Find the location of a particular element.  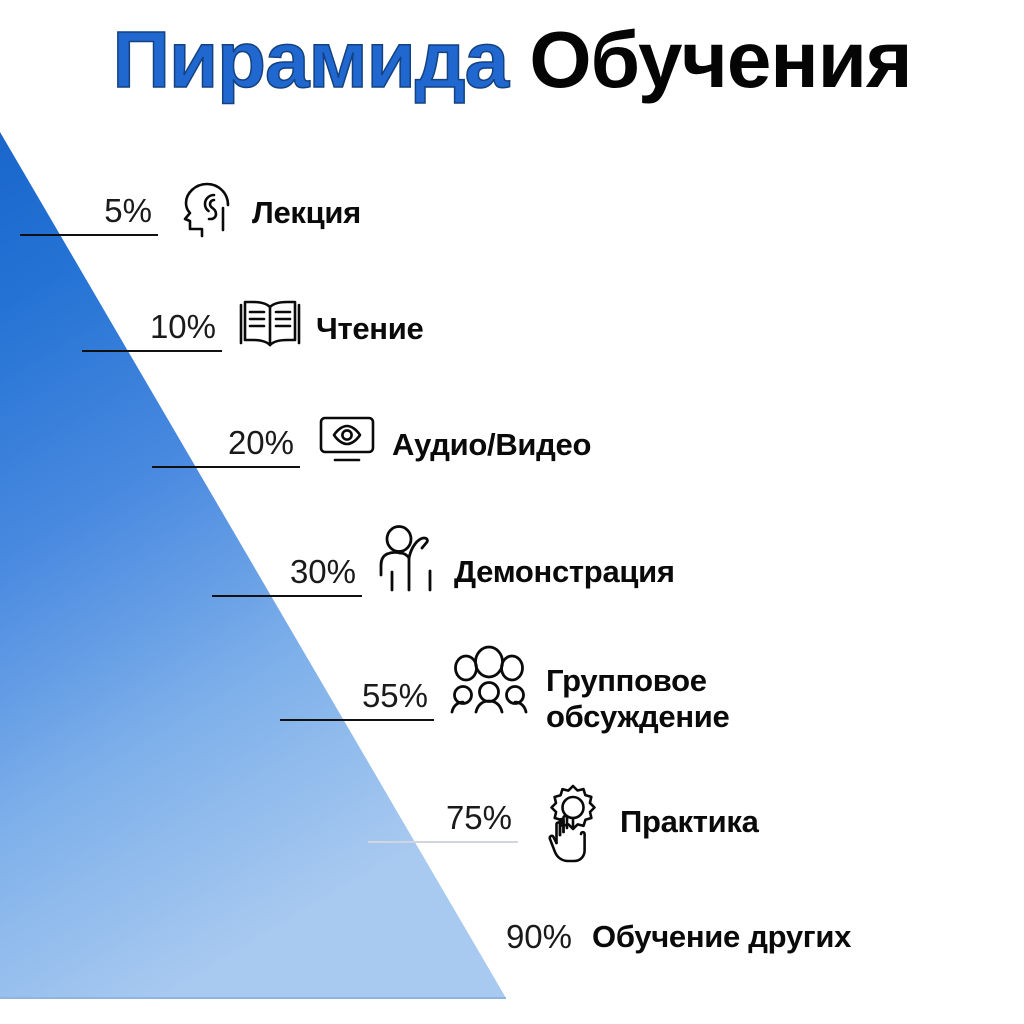

title-word-black: Обучения is located at coordinates (710, 59).